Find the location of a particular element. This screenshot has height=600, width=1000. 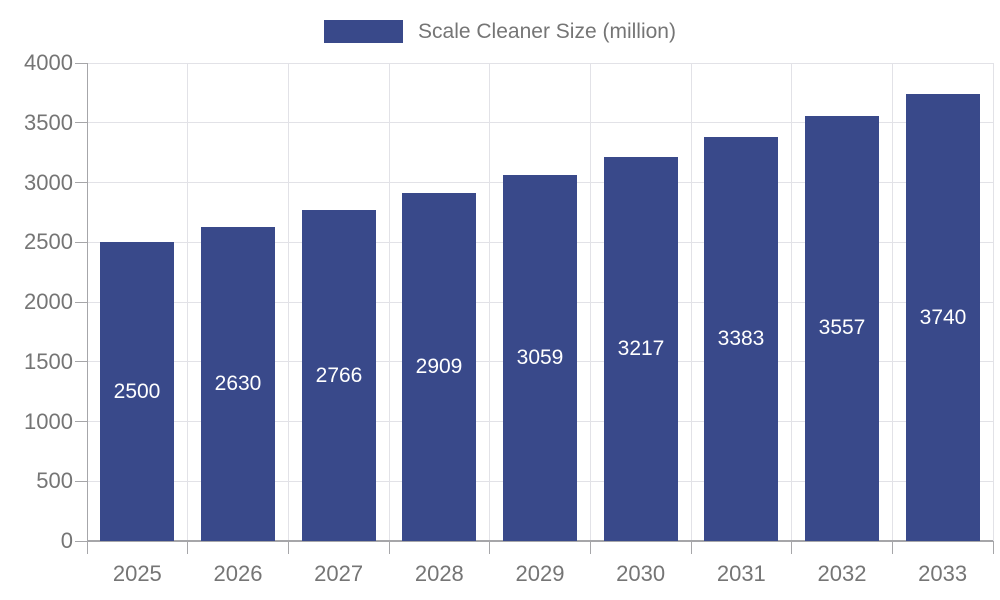

bar: 2766 is located at coordinates (339, 375).